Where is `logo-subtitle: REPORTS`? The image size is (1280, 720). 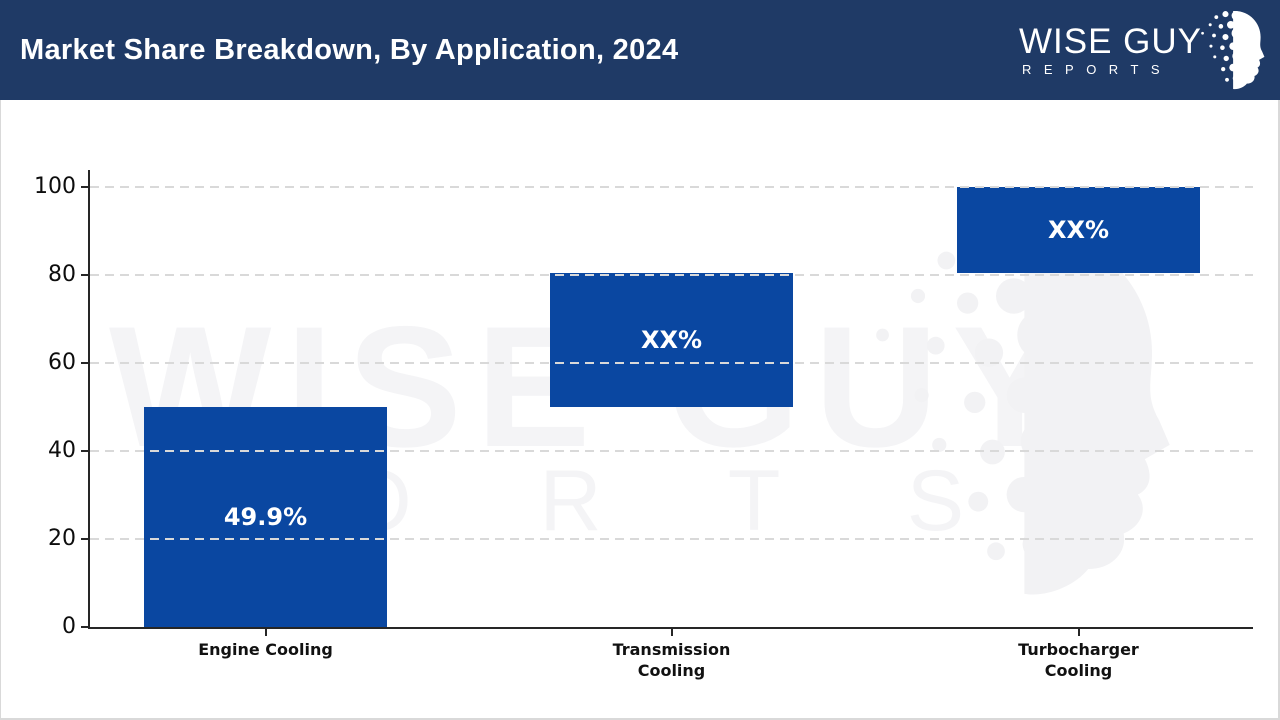 logo-subtitle: REPORTS is located at coordinates (1097, 69).